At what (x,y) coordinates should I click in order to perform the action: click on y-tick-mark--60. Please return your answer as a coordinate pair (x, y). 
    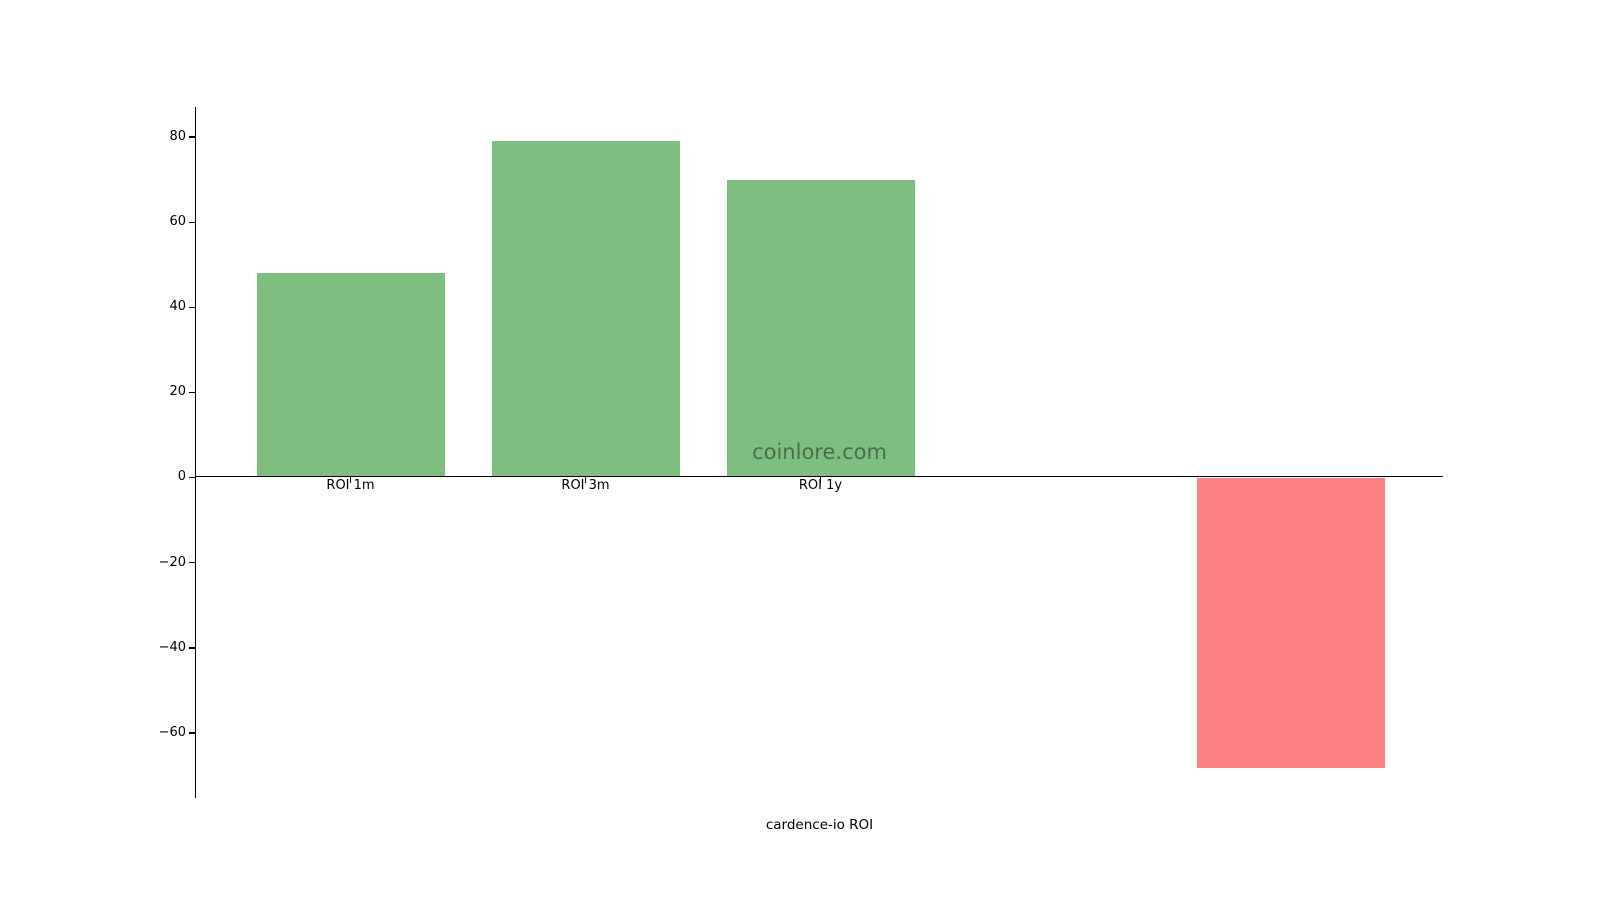
    Looking at the image, I should click on (192, 733).